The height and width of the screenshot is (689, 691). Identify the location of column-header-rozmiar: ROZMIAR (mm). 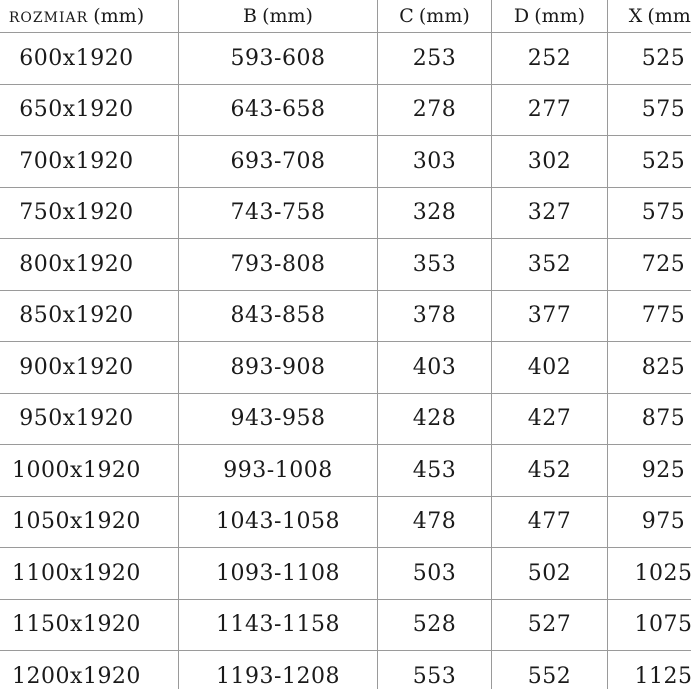
(89, 16).